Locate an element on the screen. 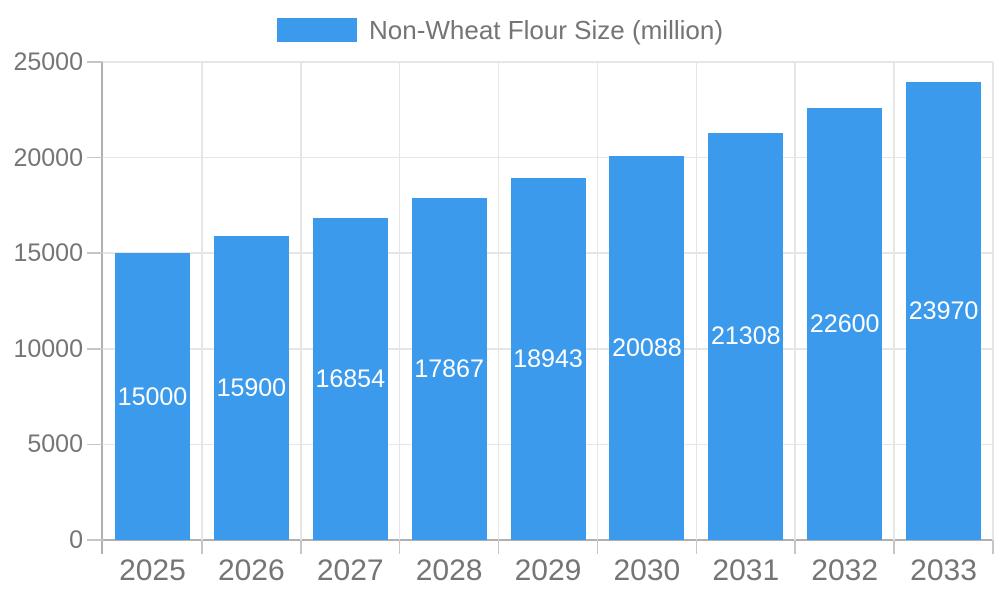  bar-value-label: 16854 is located at coordinates (350, 378).